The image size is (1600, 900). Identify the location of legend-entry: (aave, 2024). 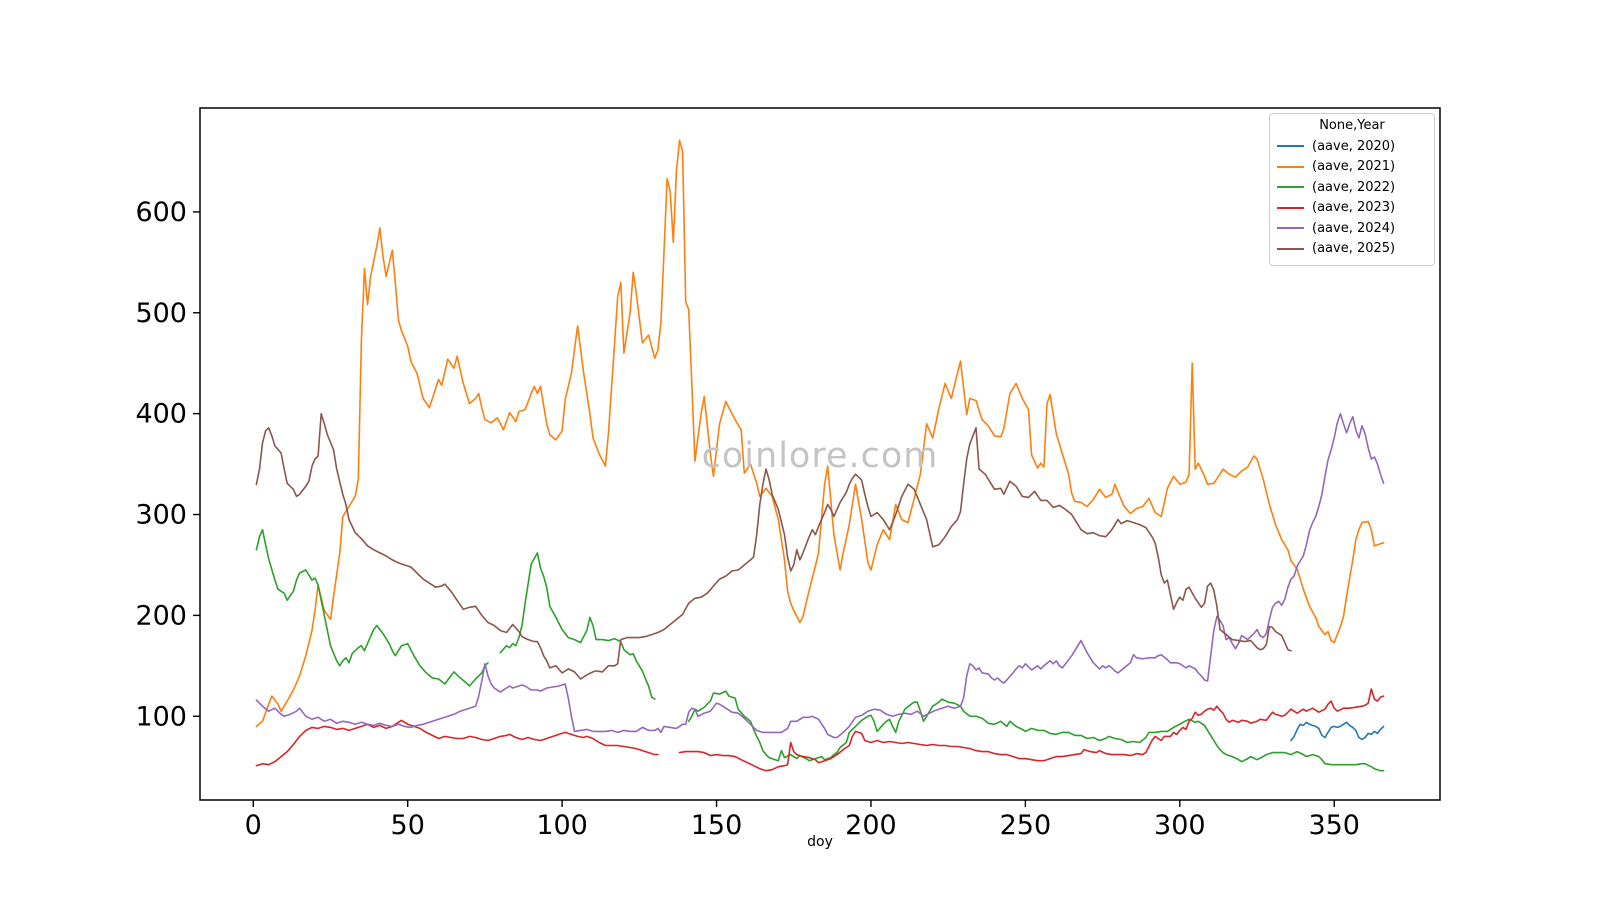
(1352, 228).